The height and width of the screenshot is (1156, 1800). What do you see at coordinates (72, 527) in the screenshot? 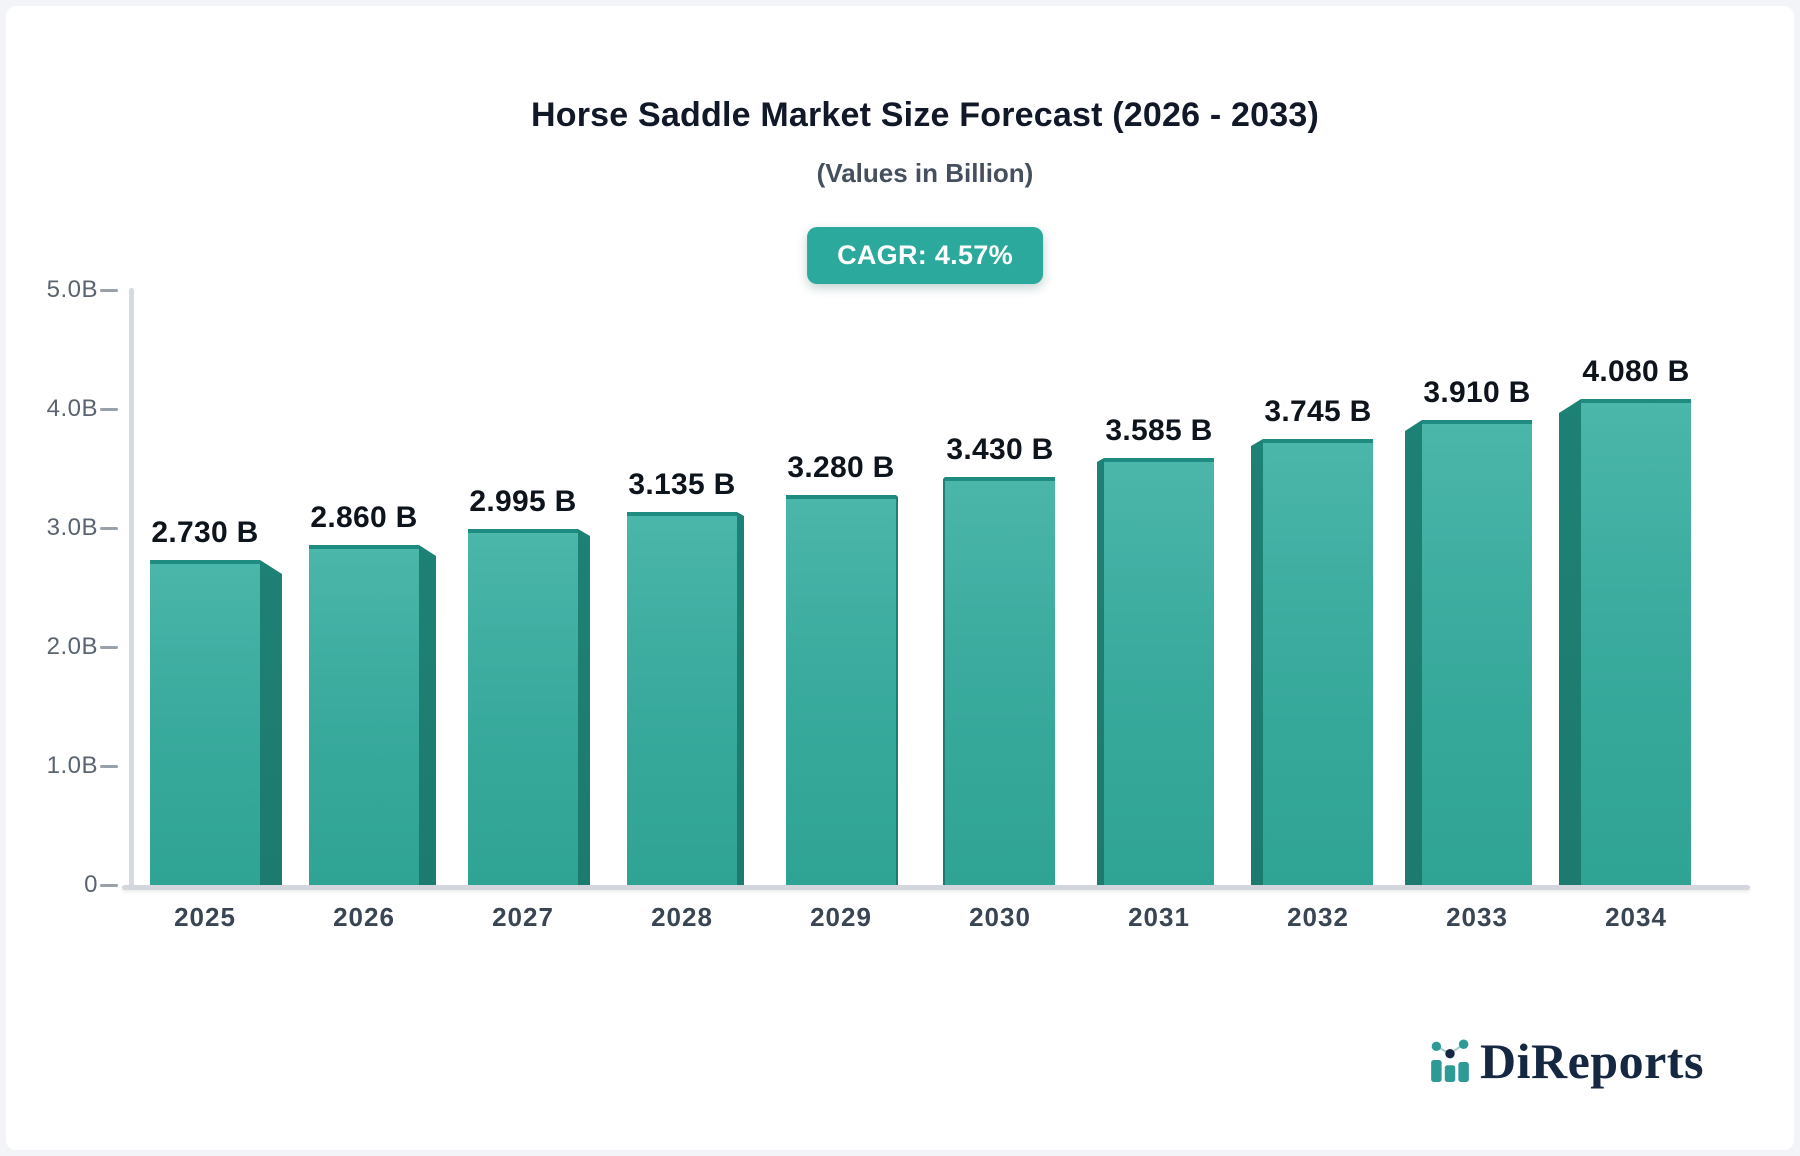
I see `y-axis-tick-label: 3.0B` at bounding box center [72, 527].